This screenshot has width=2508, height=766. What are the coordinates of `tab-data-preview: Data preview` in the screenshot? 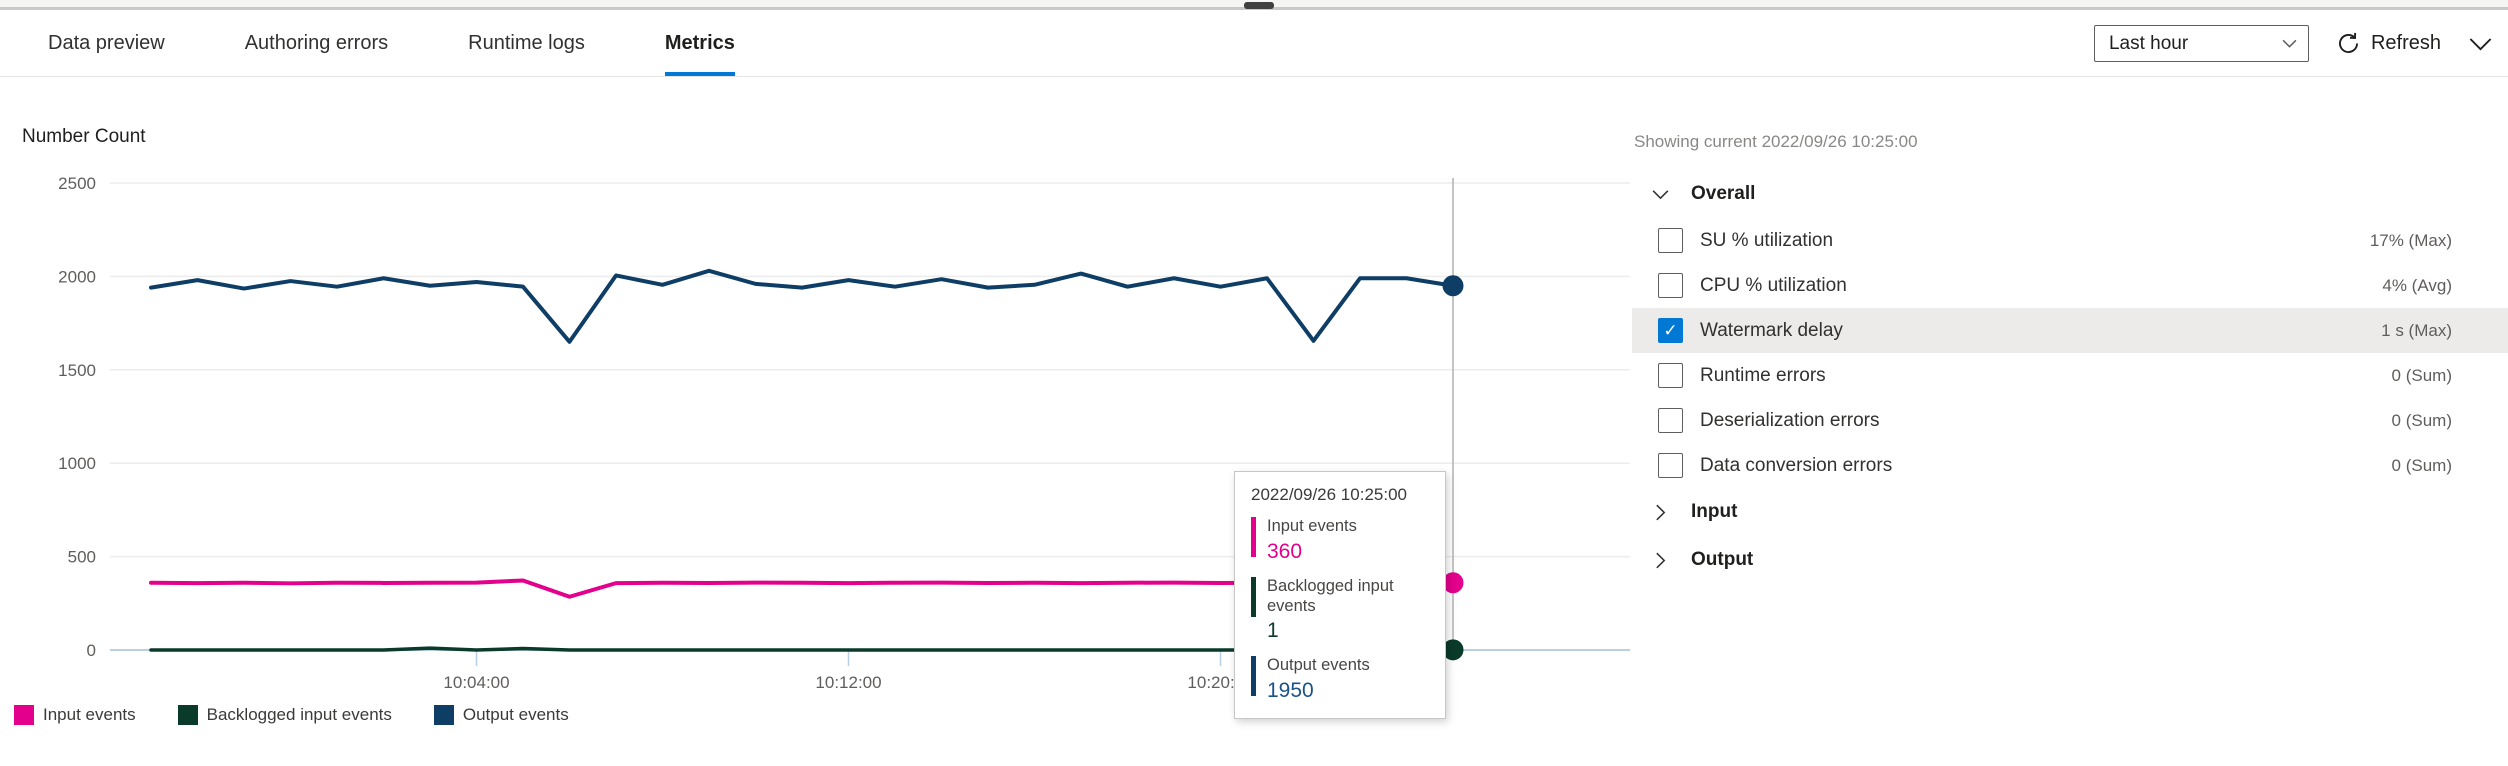 It's located at (106, 42).